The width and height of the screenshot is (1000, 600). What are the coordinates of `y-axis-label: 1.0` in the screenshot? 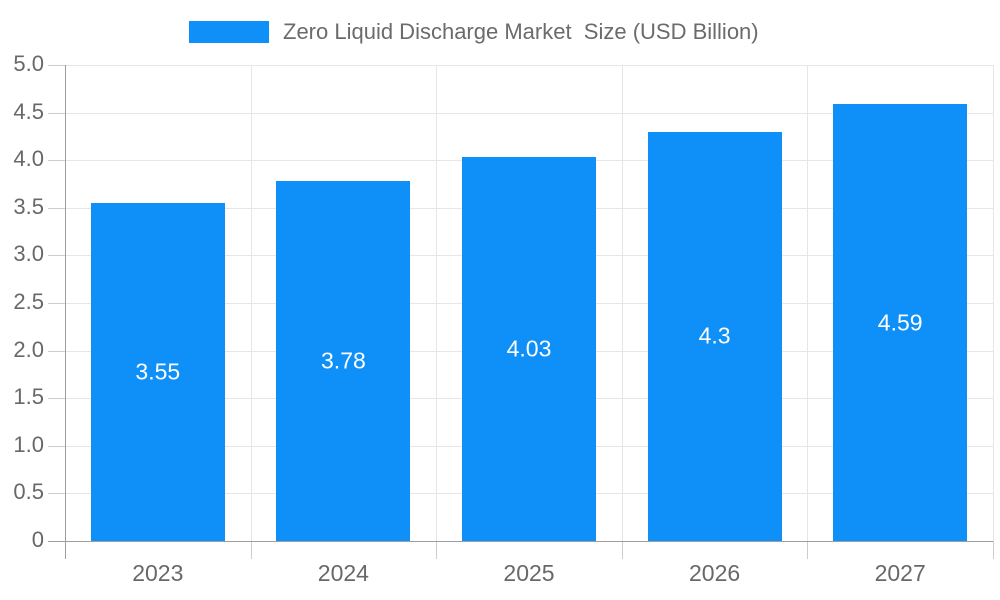 It's located at (28, 445).